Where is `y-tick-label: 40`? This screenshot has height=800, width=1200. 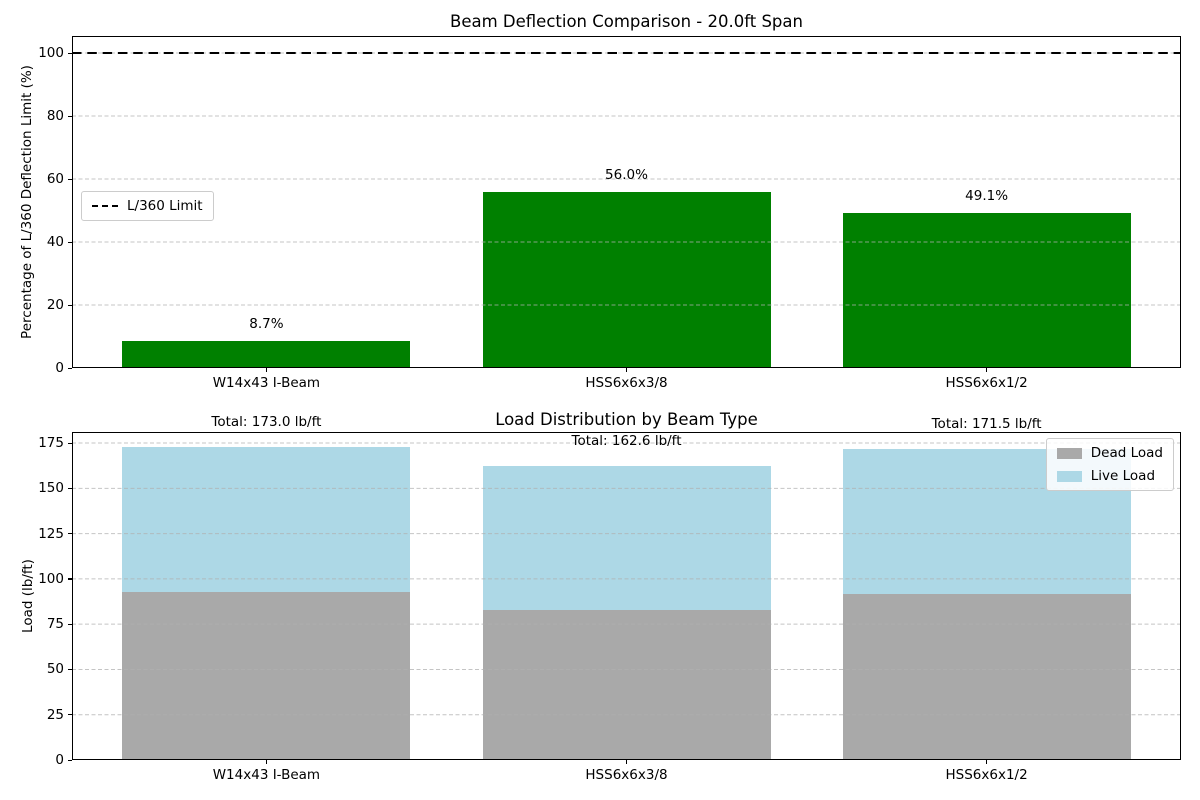
y-tick-label: 40 is located at coordinates (55, 242).